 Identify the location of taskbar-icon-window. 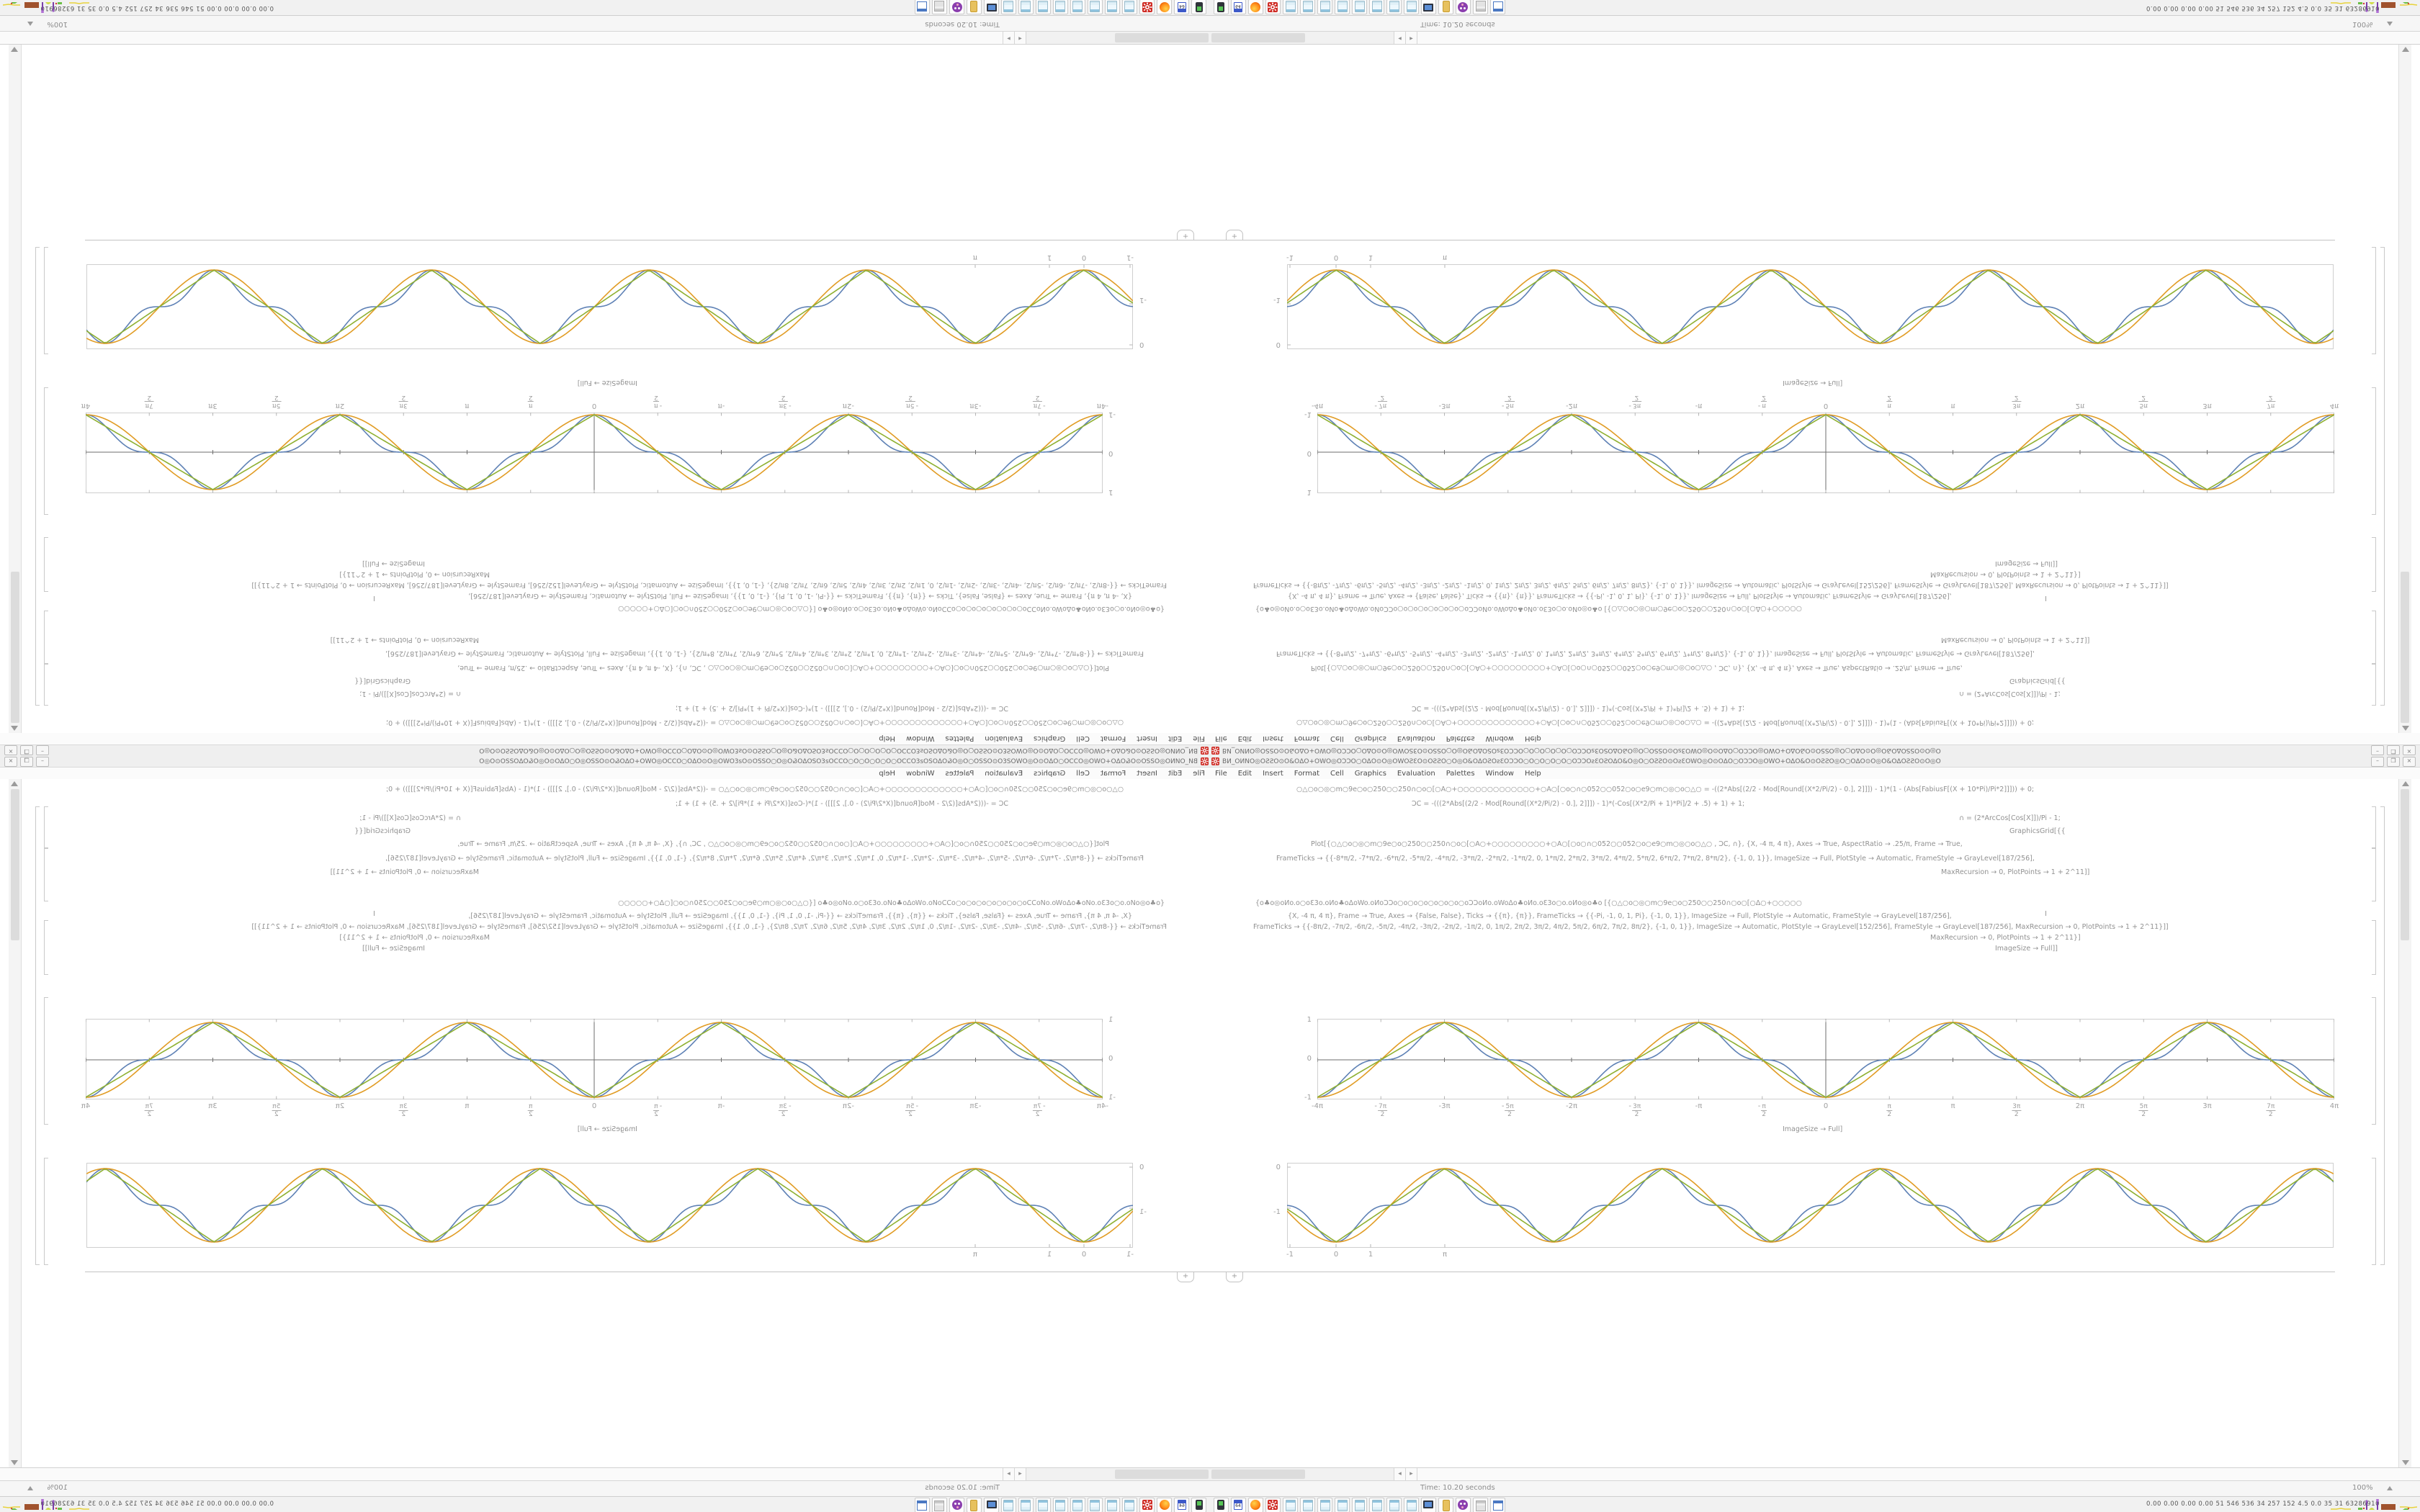
(1497, 1505).